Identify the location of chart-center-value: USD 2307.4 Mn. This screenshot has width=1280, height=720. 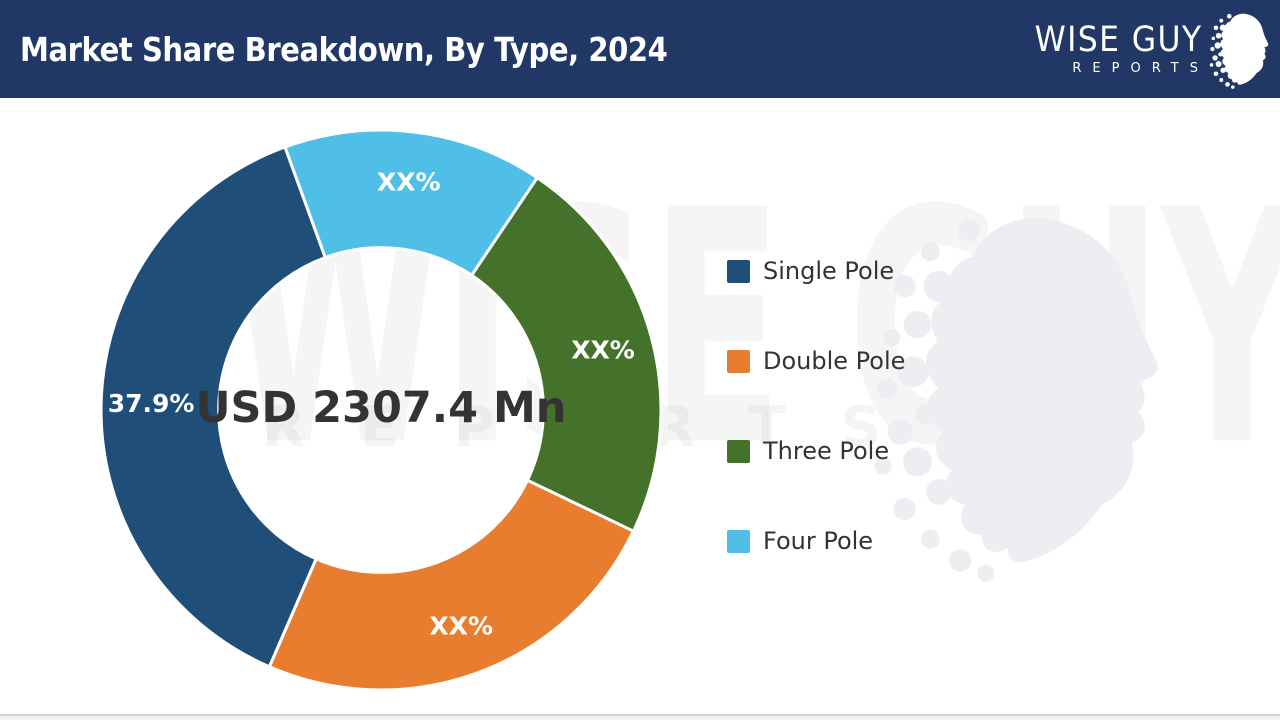
(381, 408).